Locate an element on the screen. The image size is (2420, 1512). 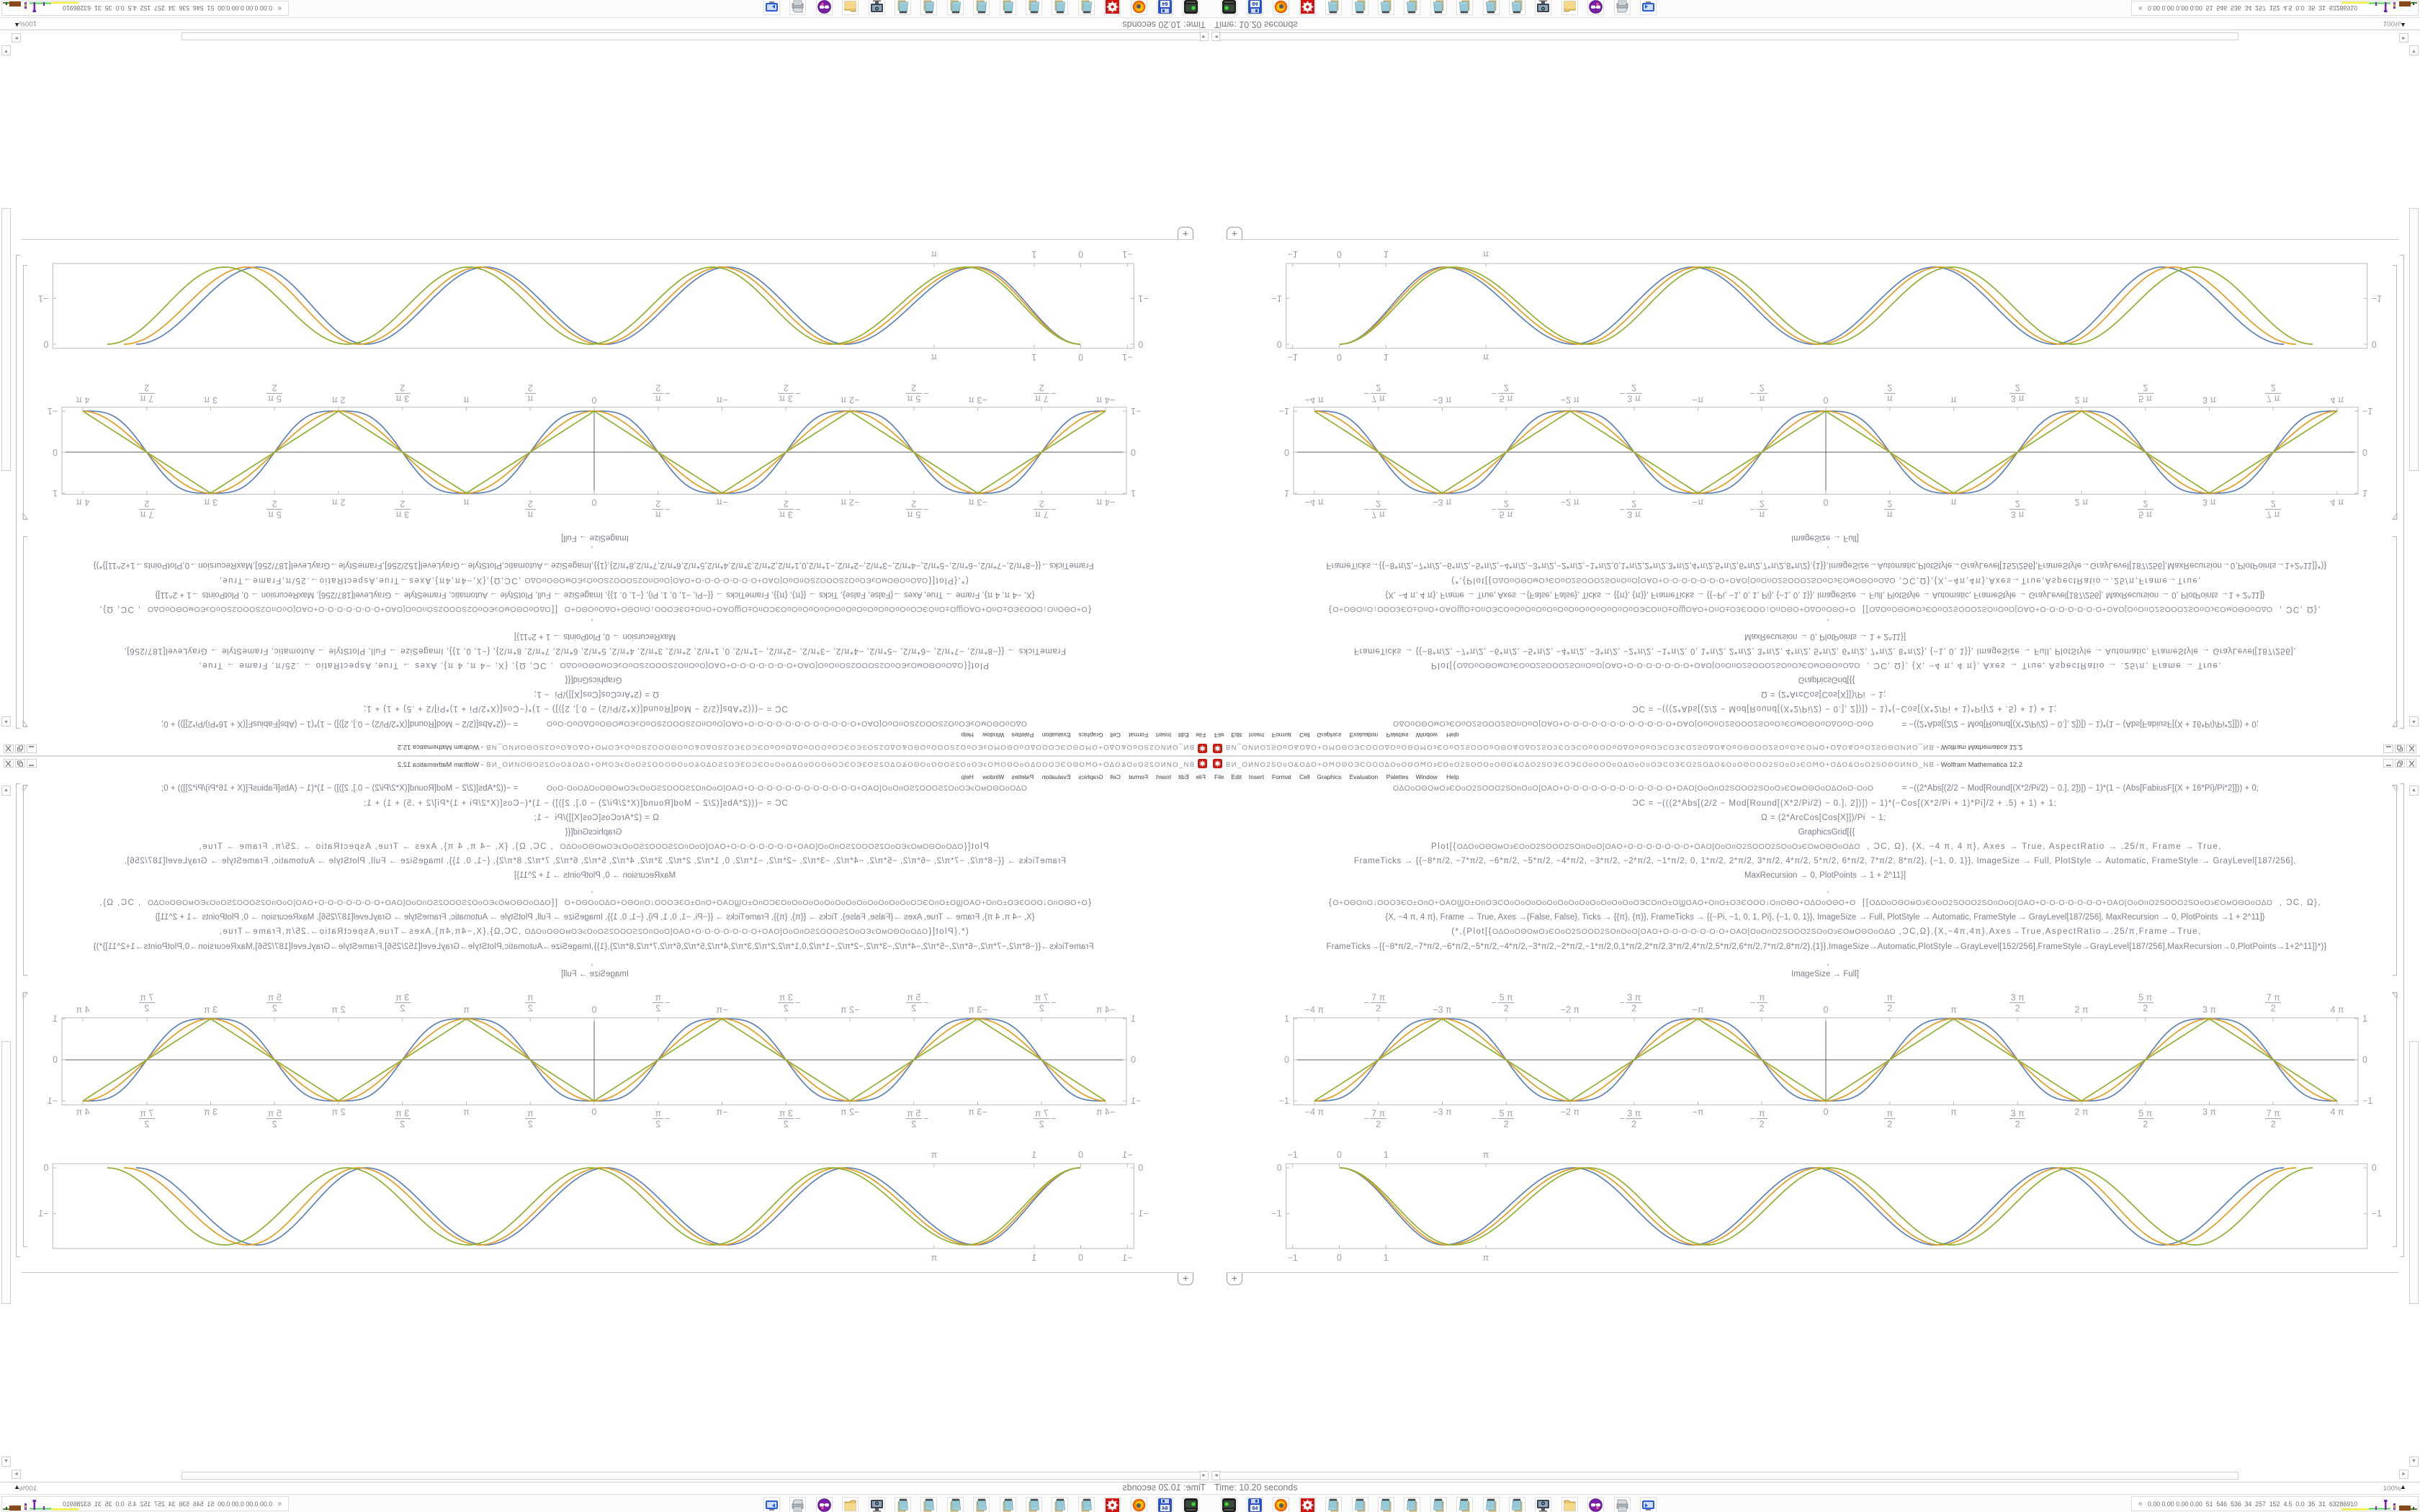
svg-text: −π is located at coordinates (721, 1112).